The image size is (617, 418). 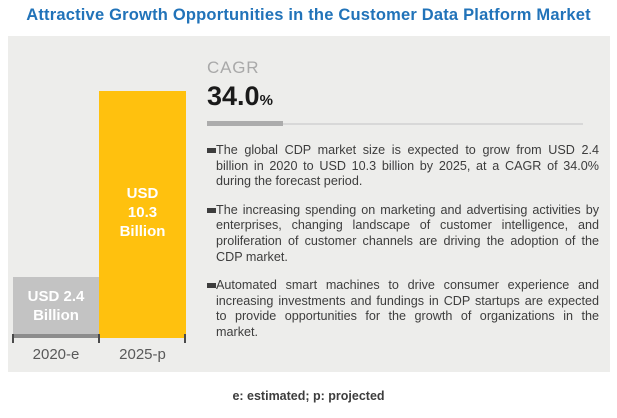 I want to click on divider-rule, so click(x=395, y=123).